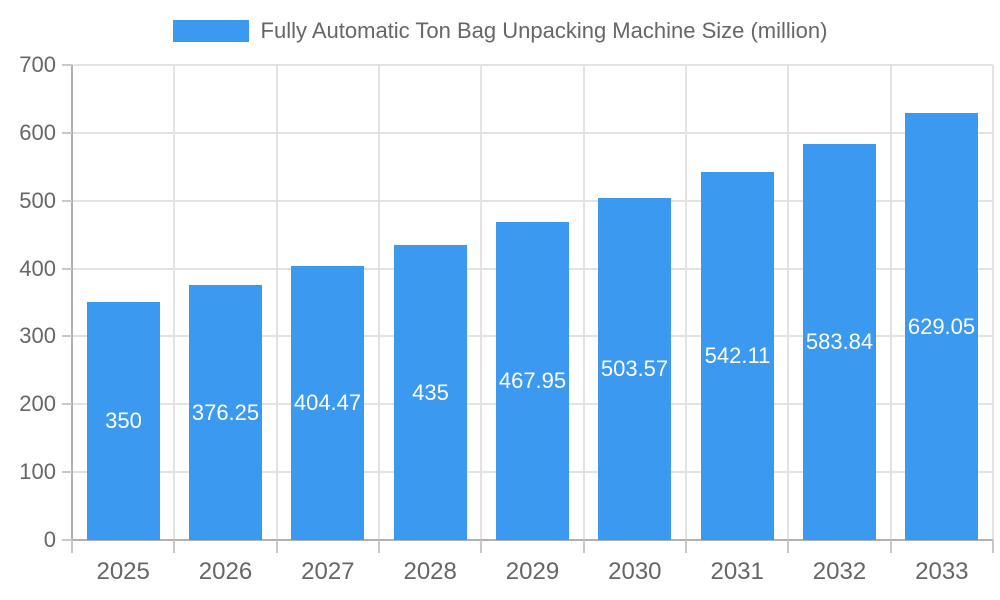 This screenshot has height=600, width=1000. Describe the element at coordinates (37, 404) in the screenshot. I see `y-axis-tick-label: 200` at that location.